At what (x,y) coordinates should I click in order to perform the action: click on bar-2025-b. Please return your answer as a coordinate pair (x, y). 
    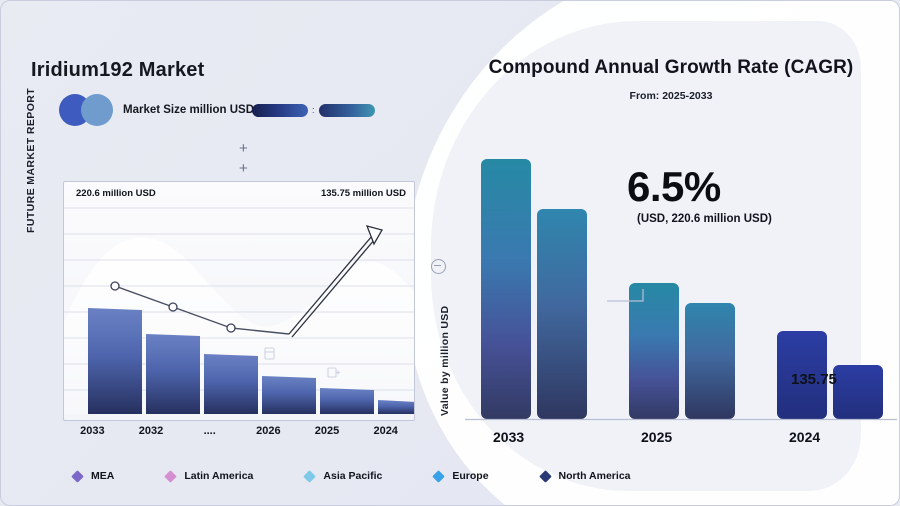
    Looking at the image, I should click on (710, 361).